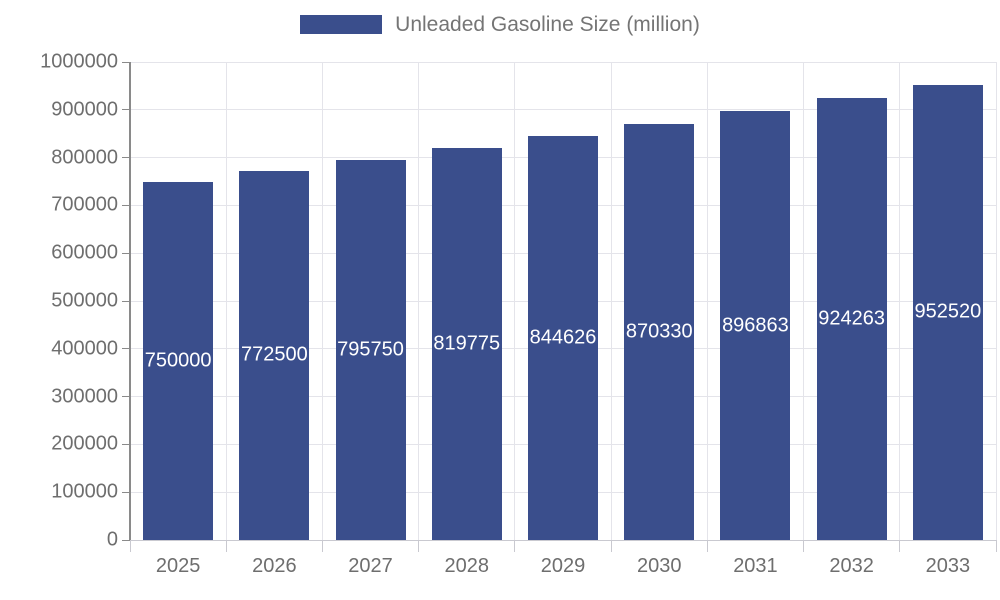 Image resolution: width=1000 pixels, height=600 pixels. What do you see at coordinates (755, 325) in the screenshot?
I see `bar-2031` at bounding box center [755, 325].